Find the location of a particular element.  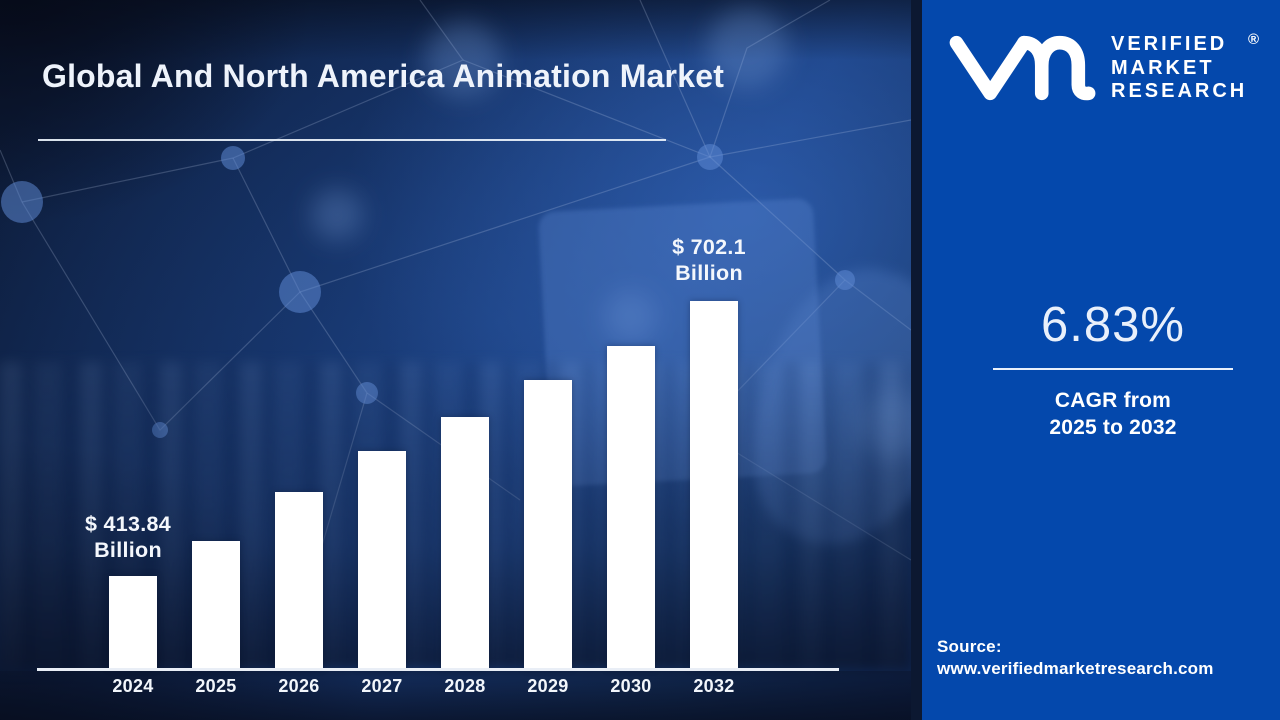

bar-2029 is located at coordinates (548, 524).